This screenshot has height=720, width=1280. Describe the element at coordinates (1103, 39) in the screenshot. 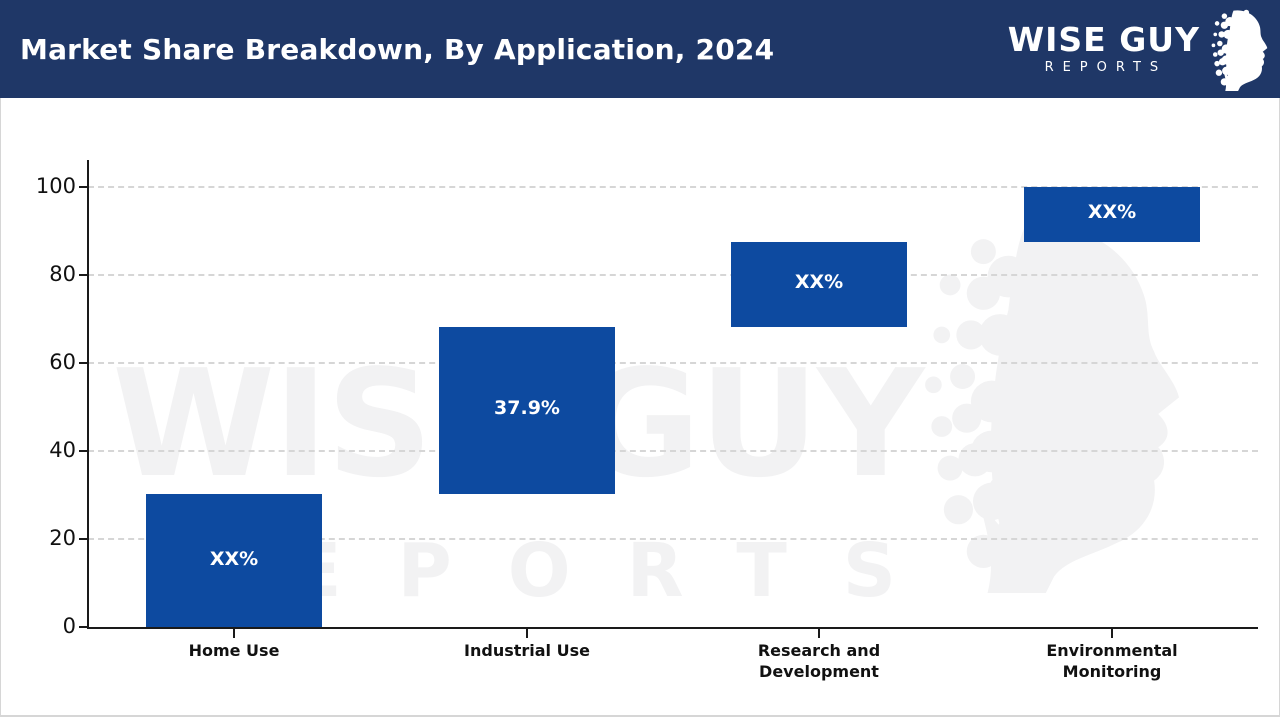

I see `brand-name: WISE GUY` at that location.